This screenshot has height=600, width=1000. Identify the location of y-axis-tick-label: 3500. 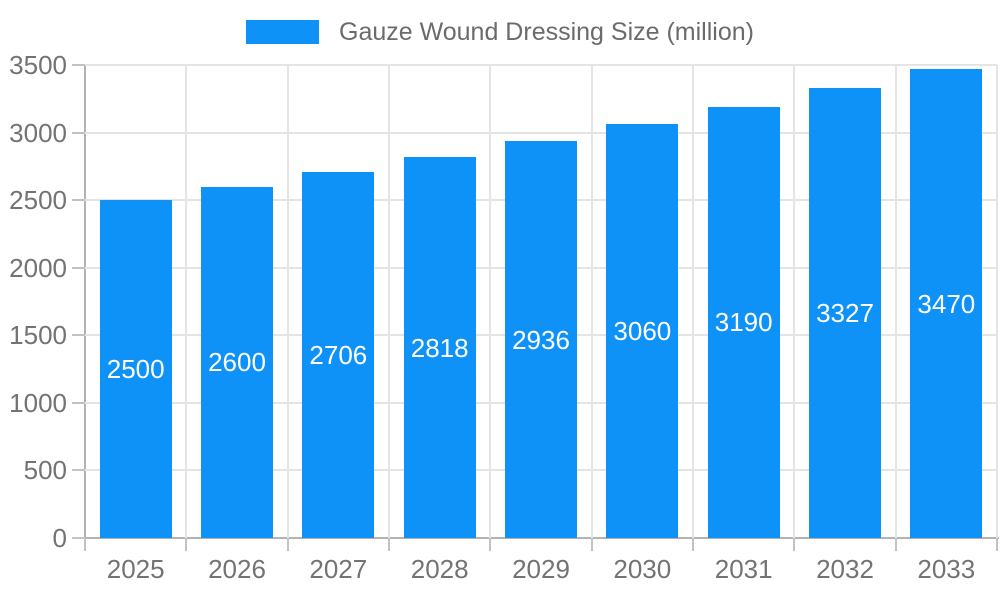
(38, 65).